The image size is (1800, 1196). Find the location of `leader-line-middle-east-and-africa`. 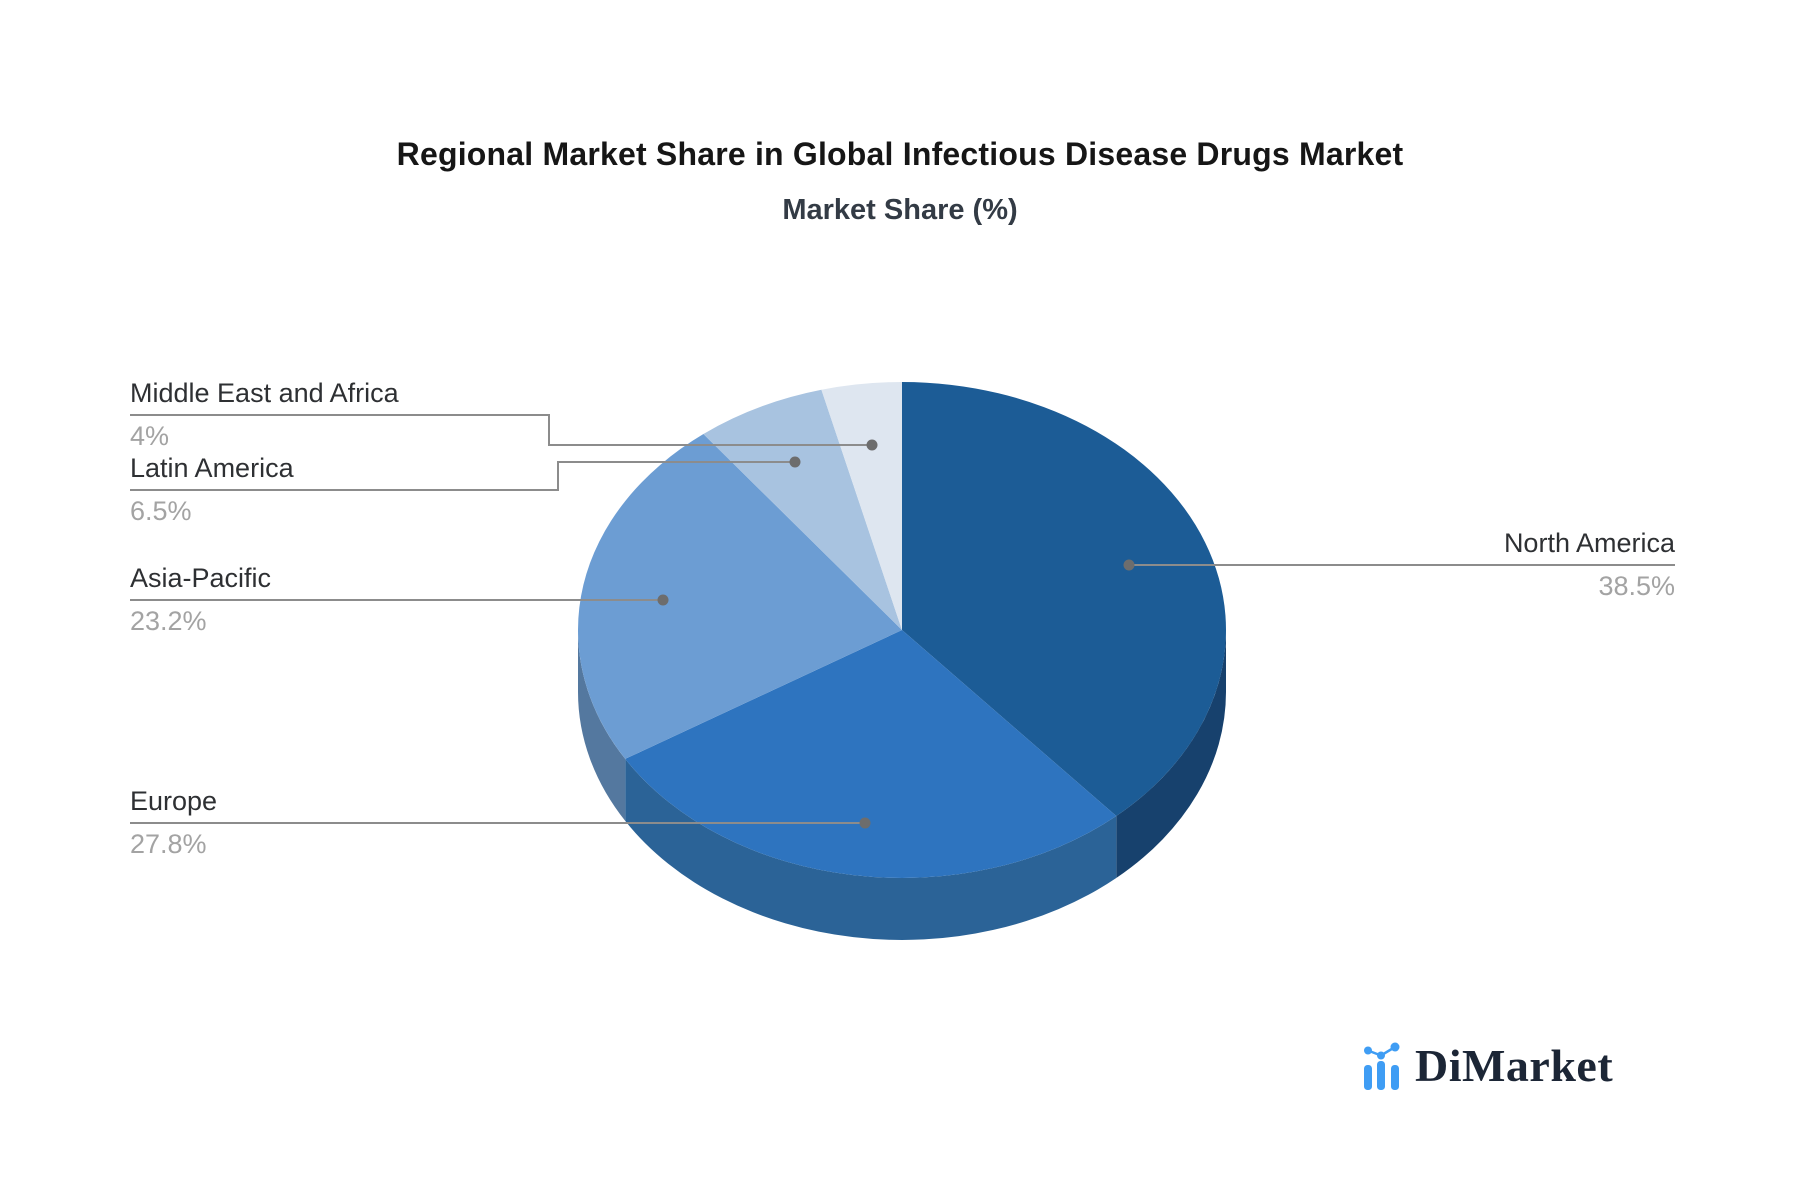

leader-line-middle-east-and-africa is located at coordinates (501, 430).